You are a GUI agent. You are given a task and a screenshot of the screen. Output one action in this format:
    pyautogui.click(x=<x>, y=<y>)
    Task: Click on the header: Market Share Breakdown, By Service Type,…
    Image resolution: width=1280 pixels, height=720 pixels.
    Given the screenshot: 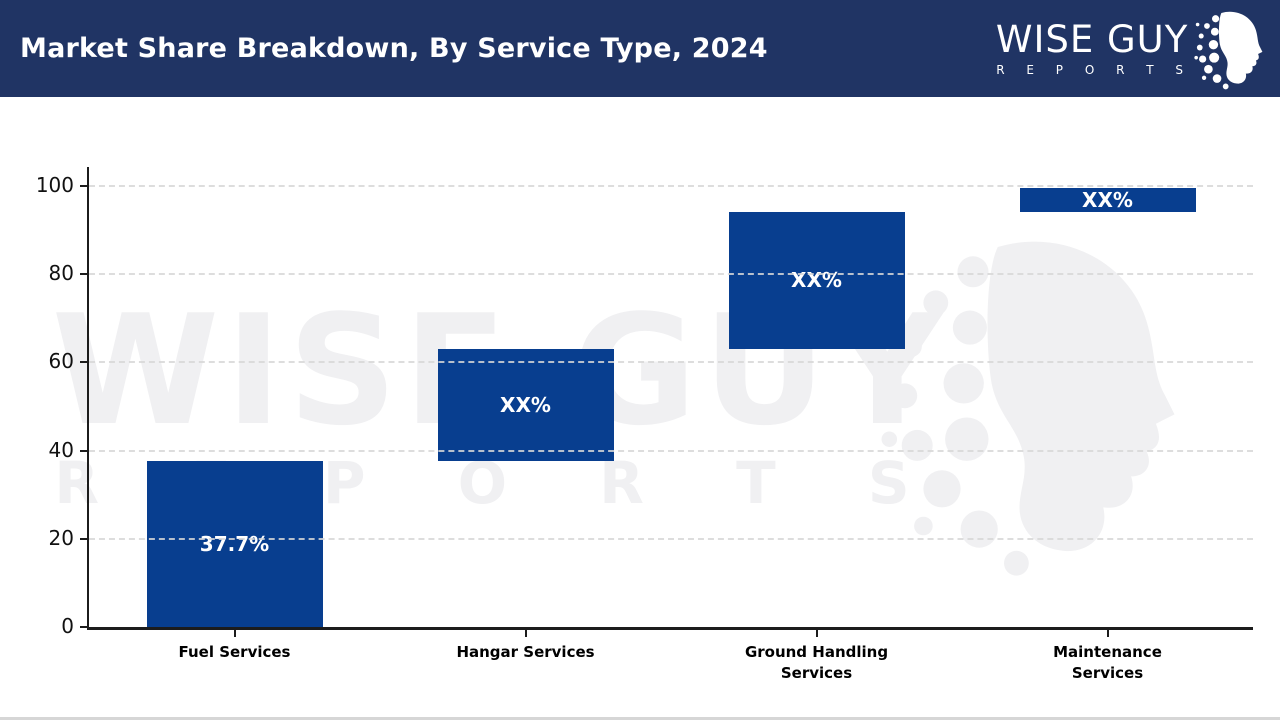 What is the action you would take?
    pyautogui.click(x=640, y=48)
    